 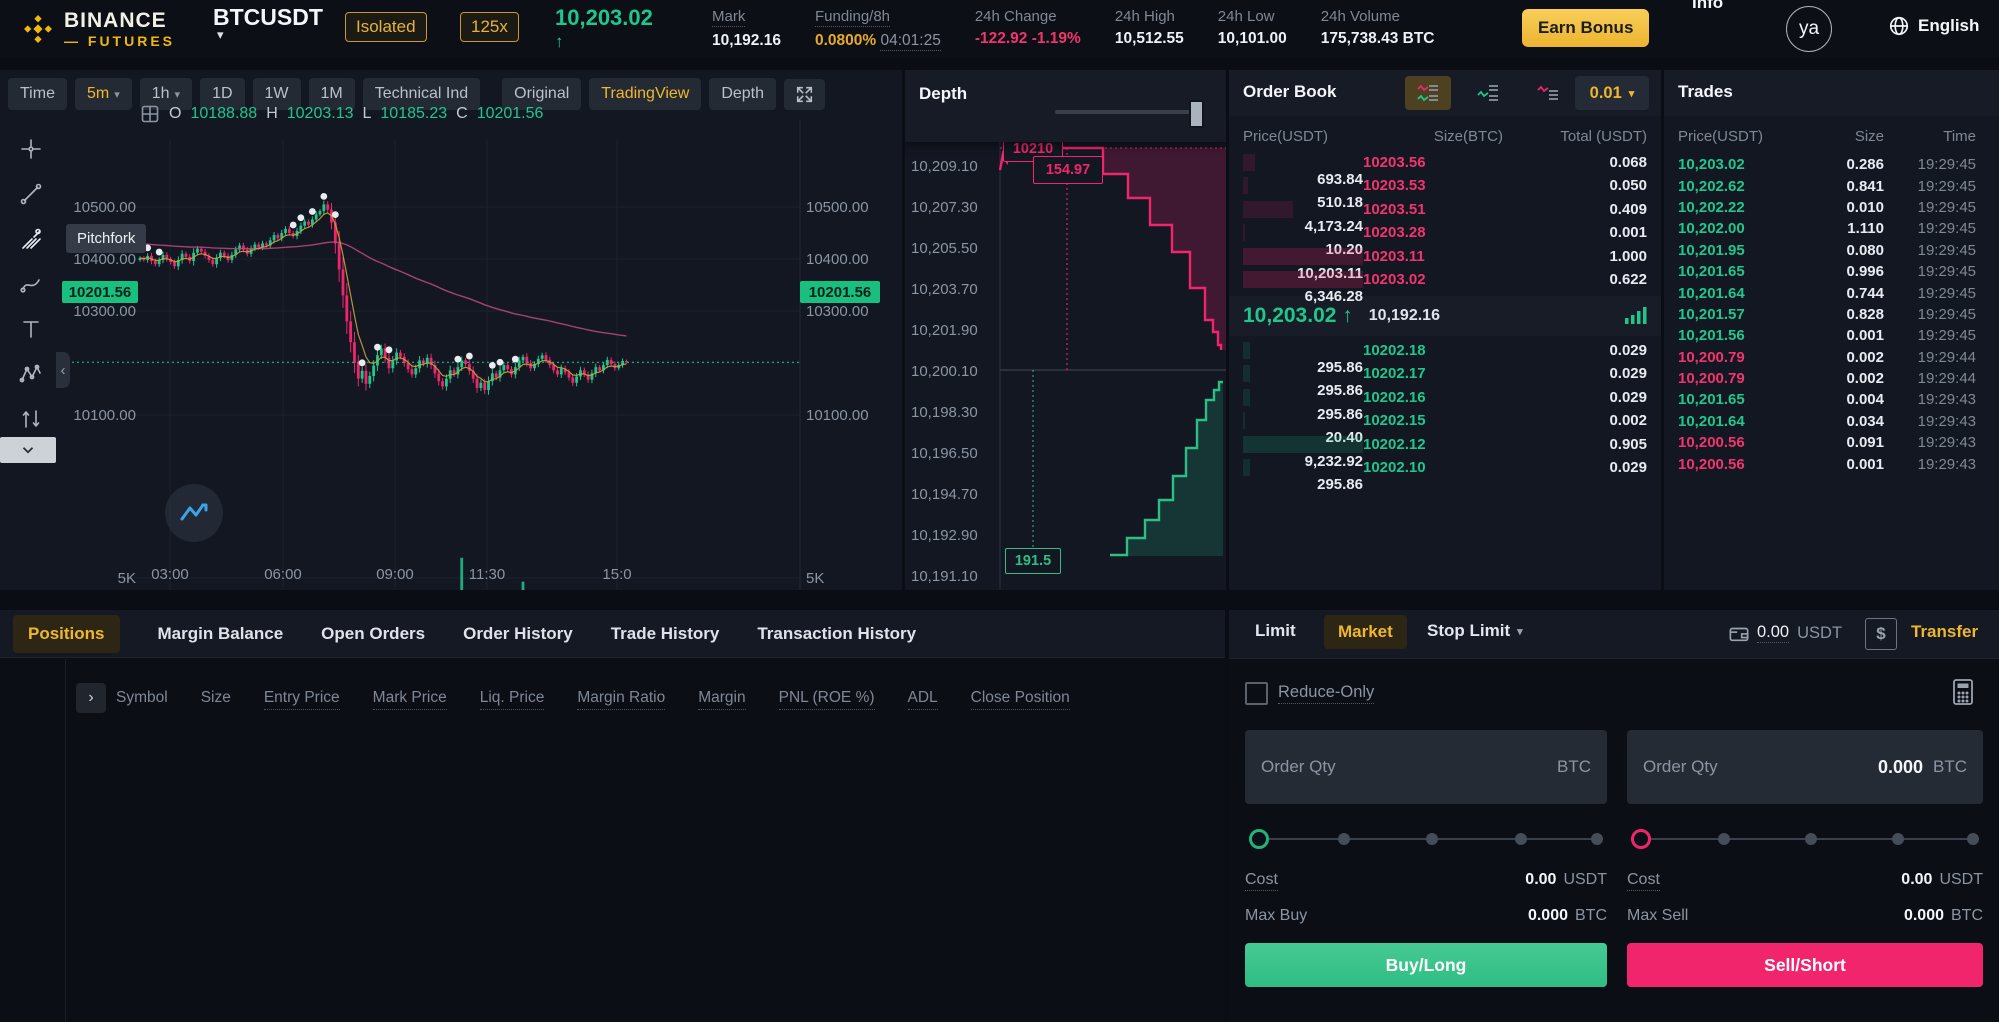 I want to click on trade-row: 10,201.64 0.744 19:29:45, so click(x=1831, y=292).